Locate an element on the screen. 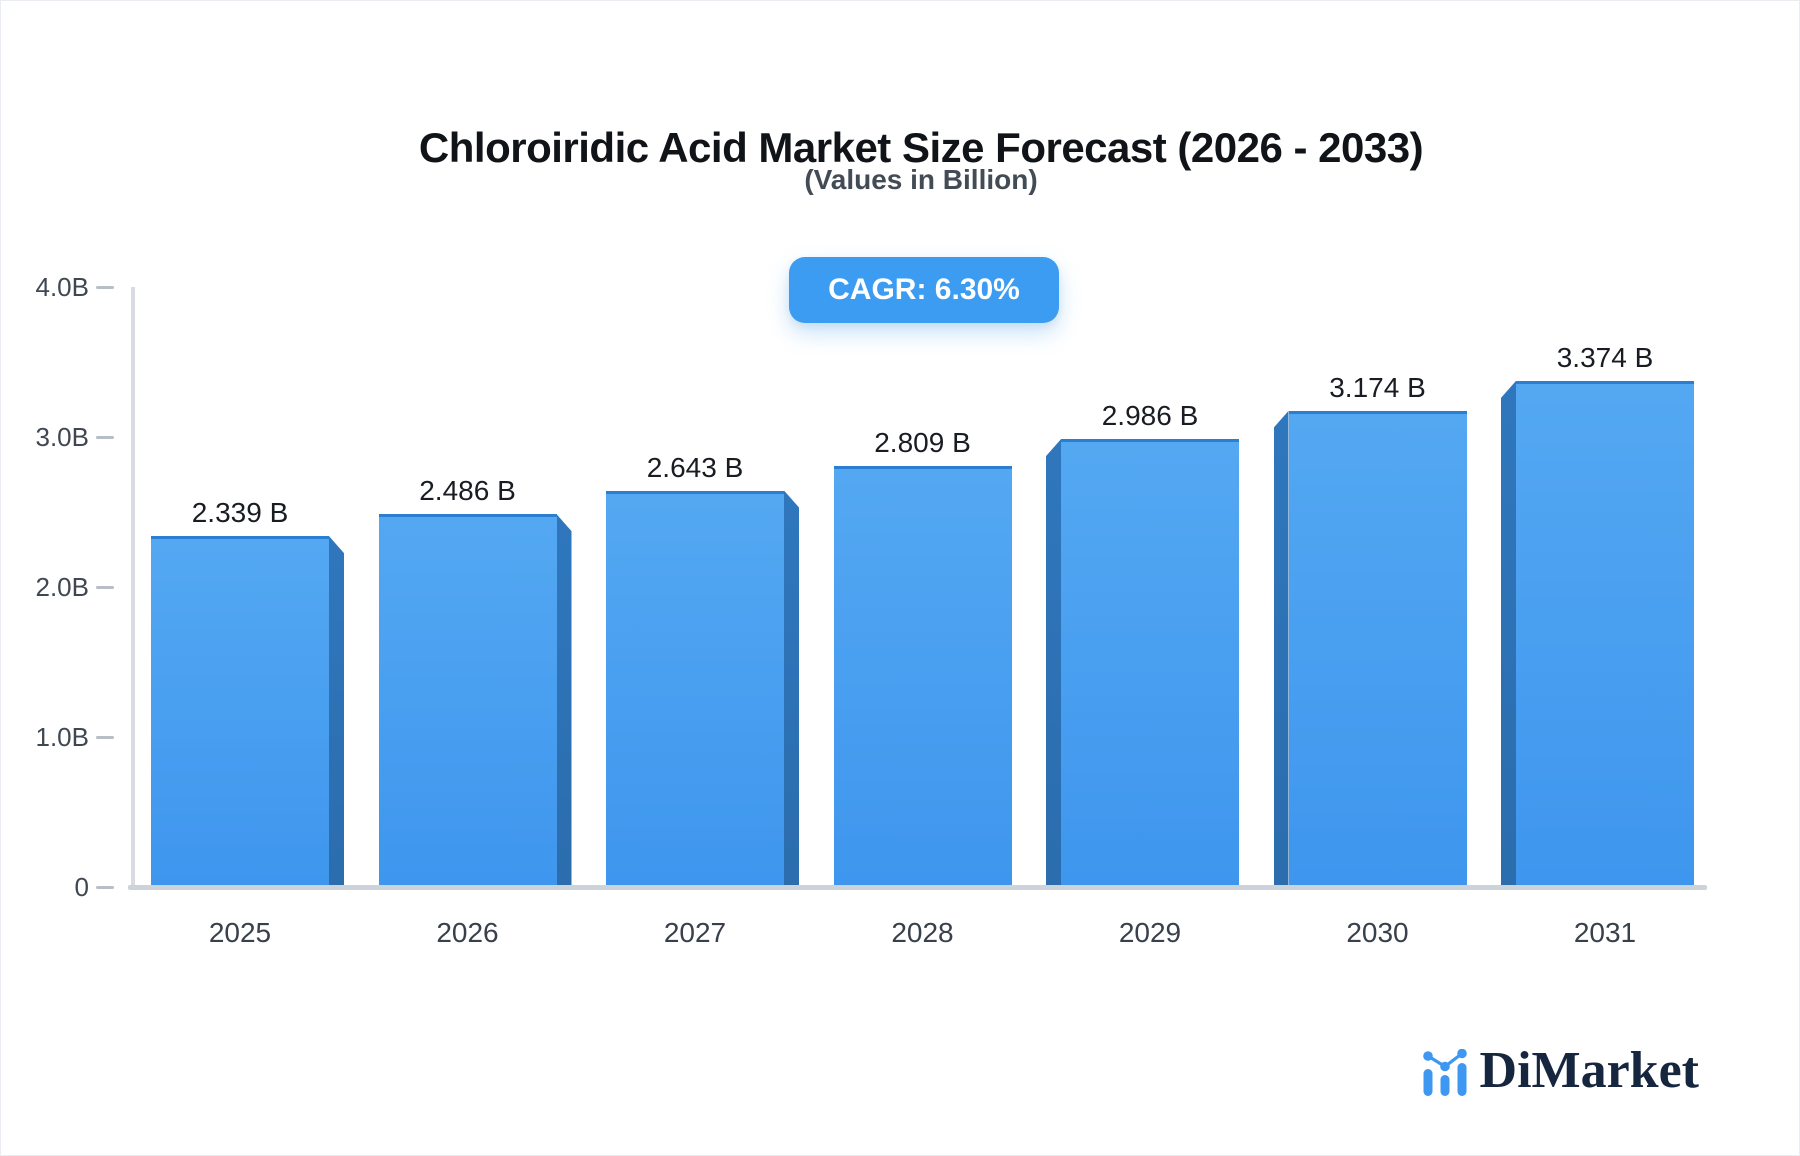  y-tick-label: 1.0B is located at coordinates (62, 737).